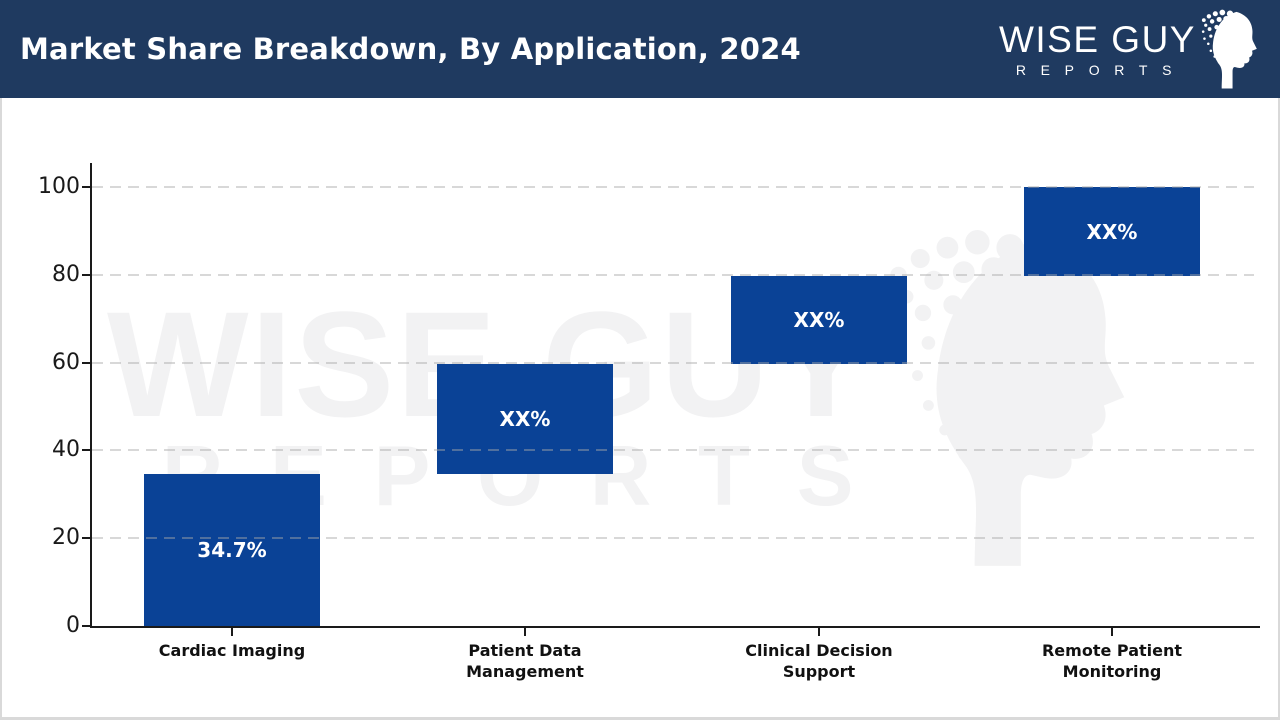 The width and height of the screenshot is (1280, 720). I want to click on y-tick-label: 60, so click(66, 362).